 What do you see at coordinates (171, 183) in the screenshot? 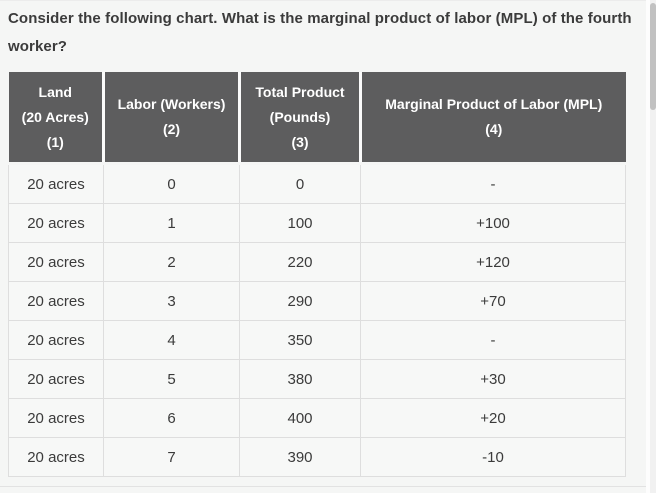
I see `table-cell-labor: 0` at bounding box center [171, 183].